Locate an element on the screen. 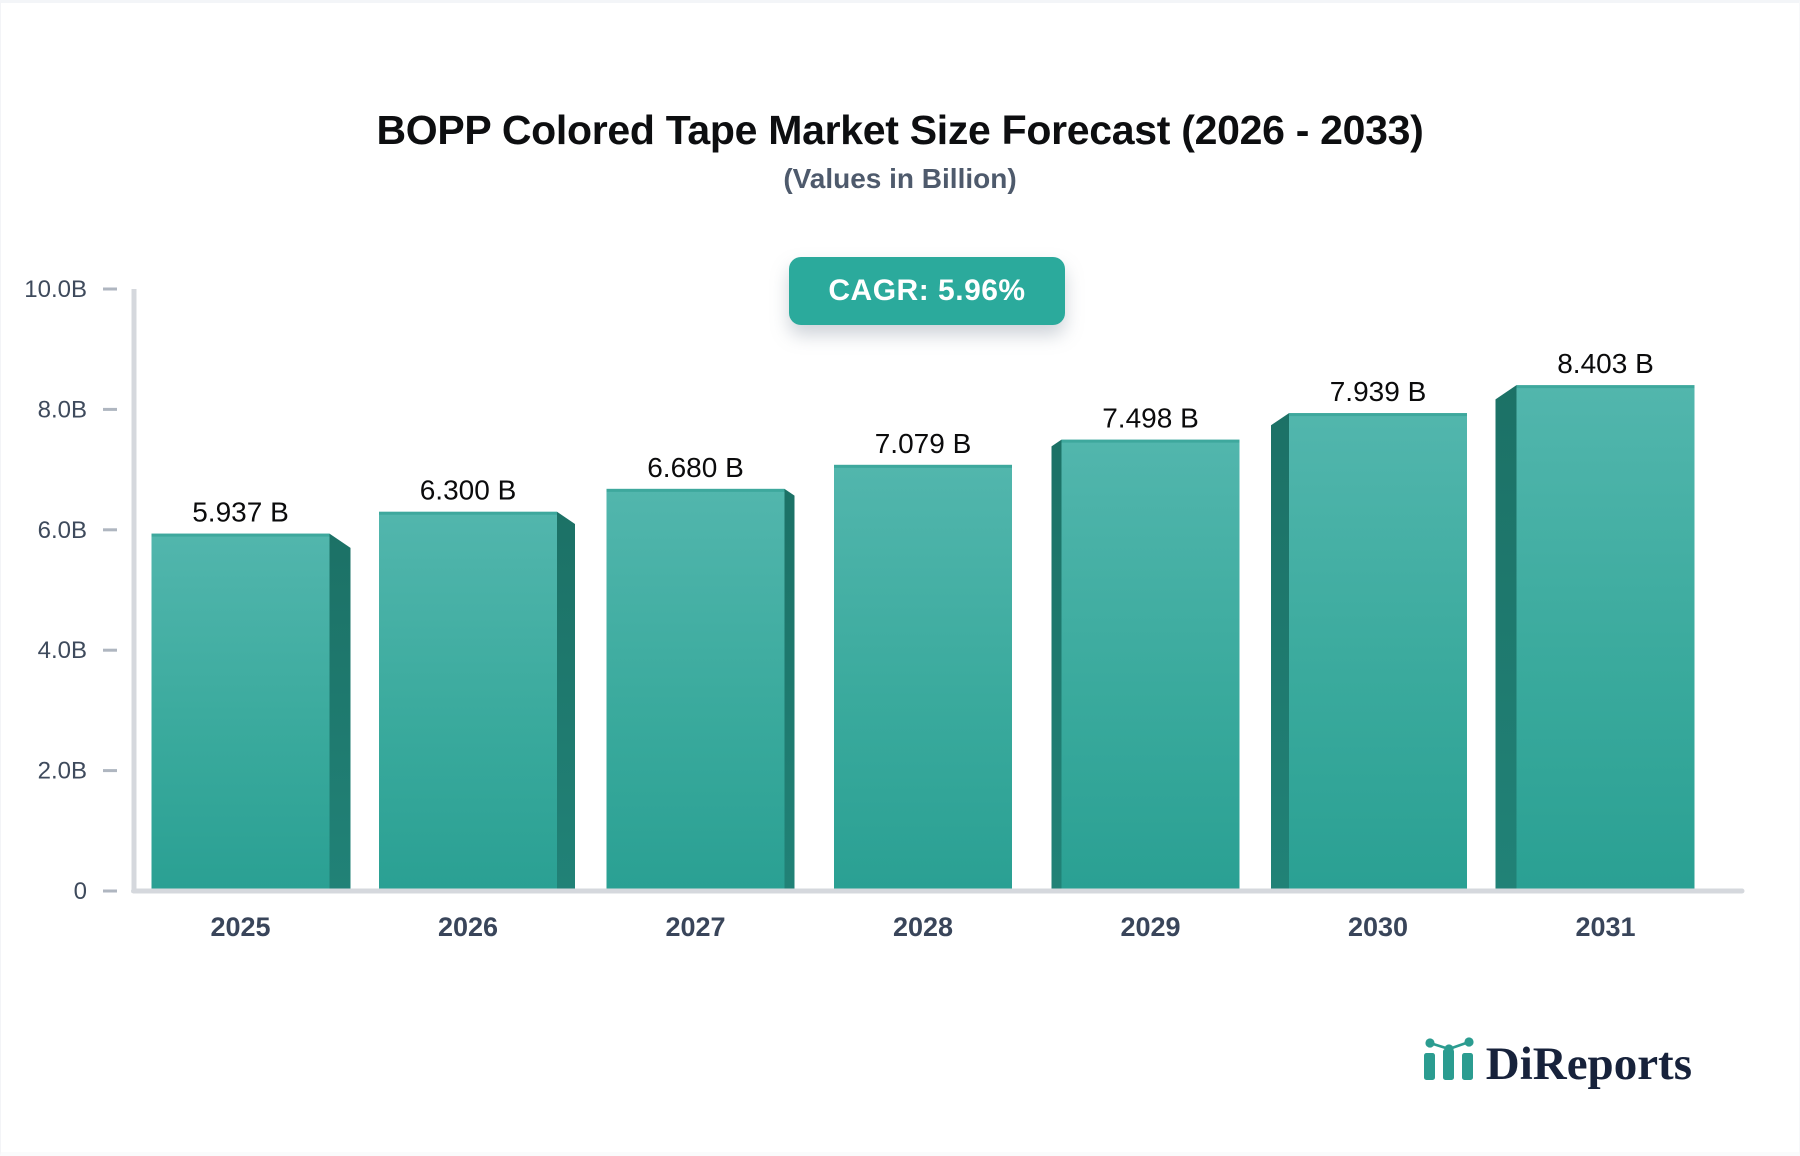  x-axis-label: 2026 is located at coordinates (468, 927).